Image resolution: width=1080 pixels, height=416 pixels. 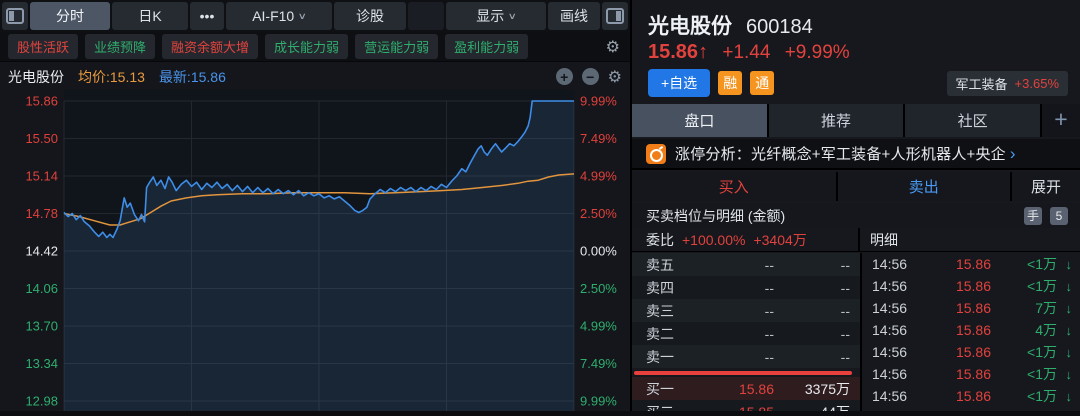 What do you see at coordinates (679, 83) in the screenshot?
I see `add-watchlist-button: +自选` at bounding box center [679, 83].